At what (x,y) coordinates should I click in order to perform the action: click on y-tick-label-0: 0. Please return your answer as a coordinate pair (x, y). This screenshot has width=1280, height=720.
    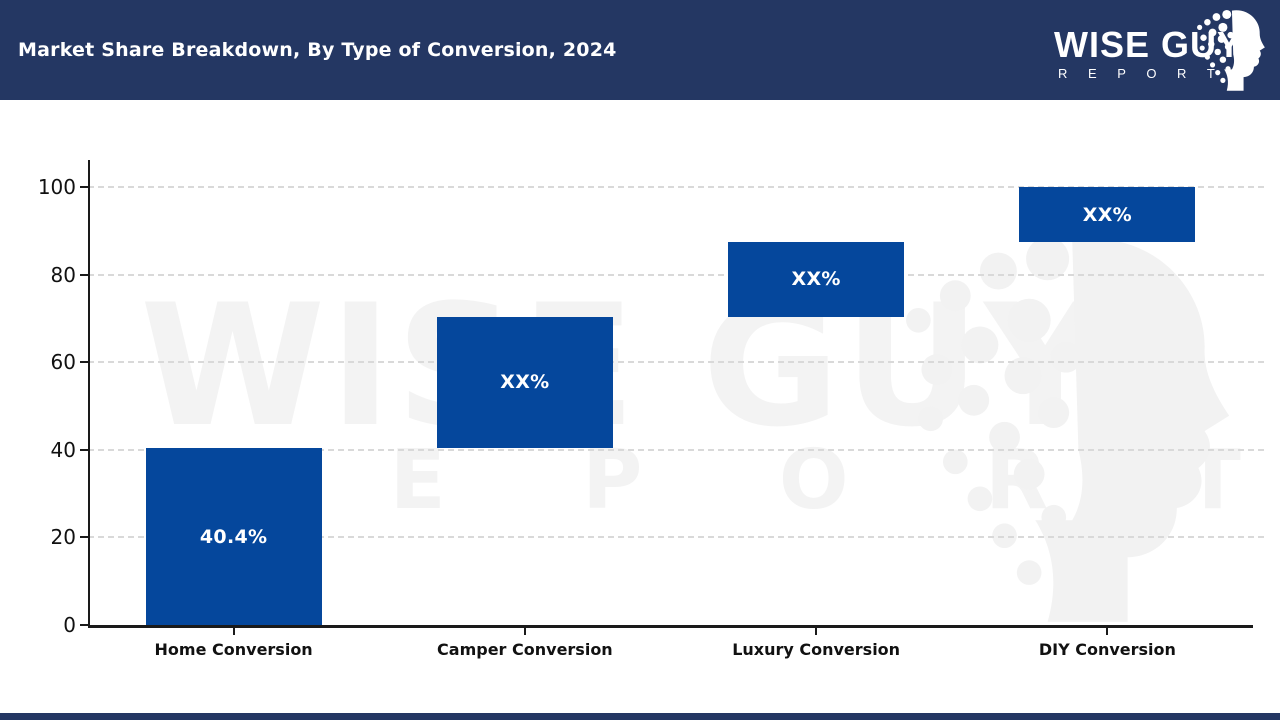
    Looking at the image, I should click on (69, 625).